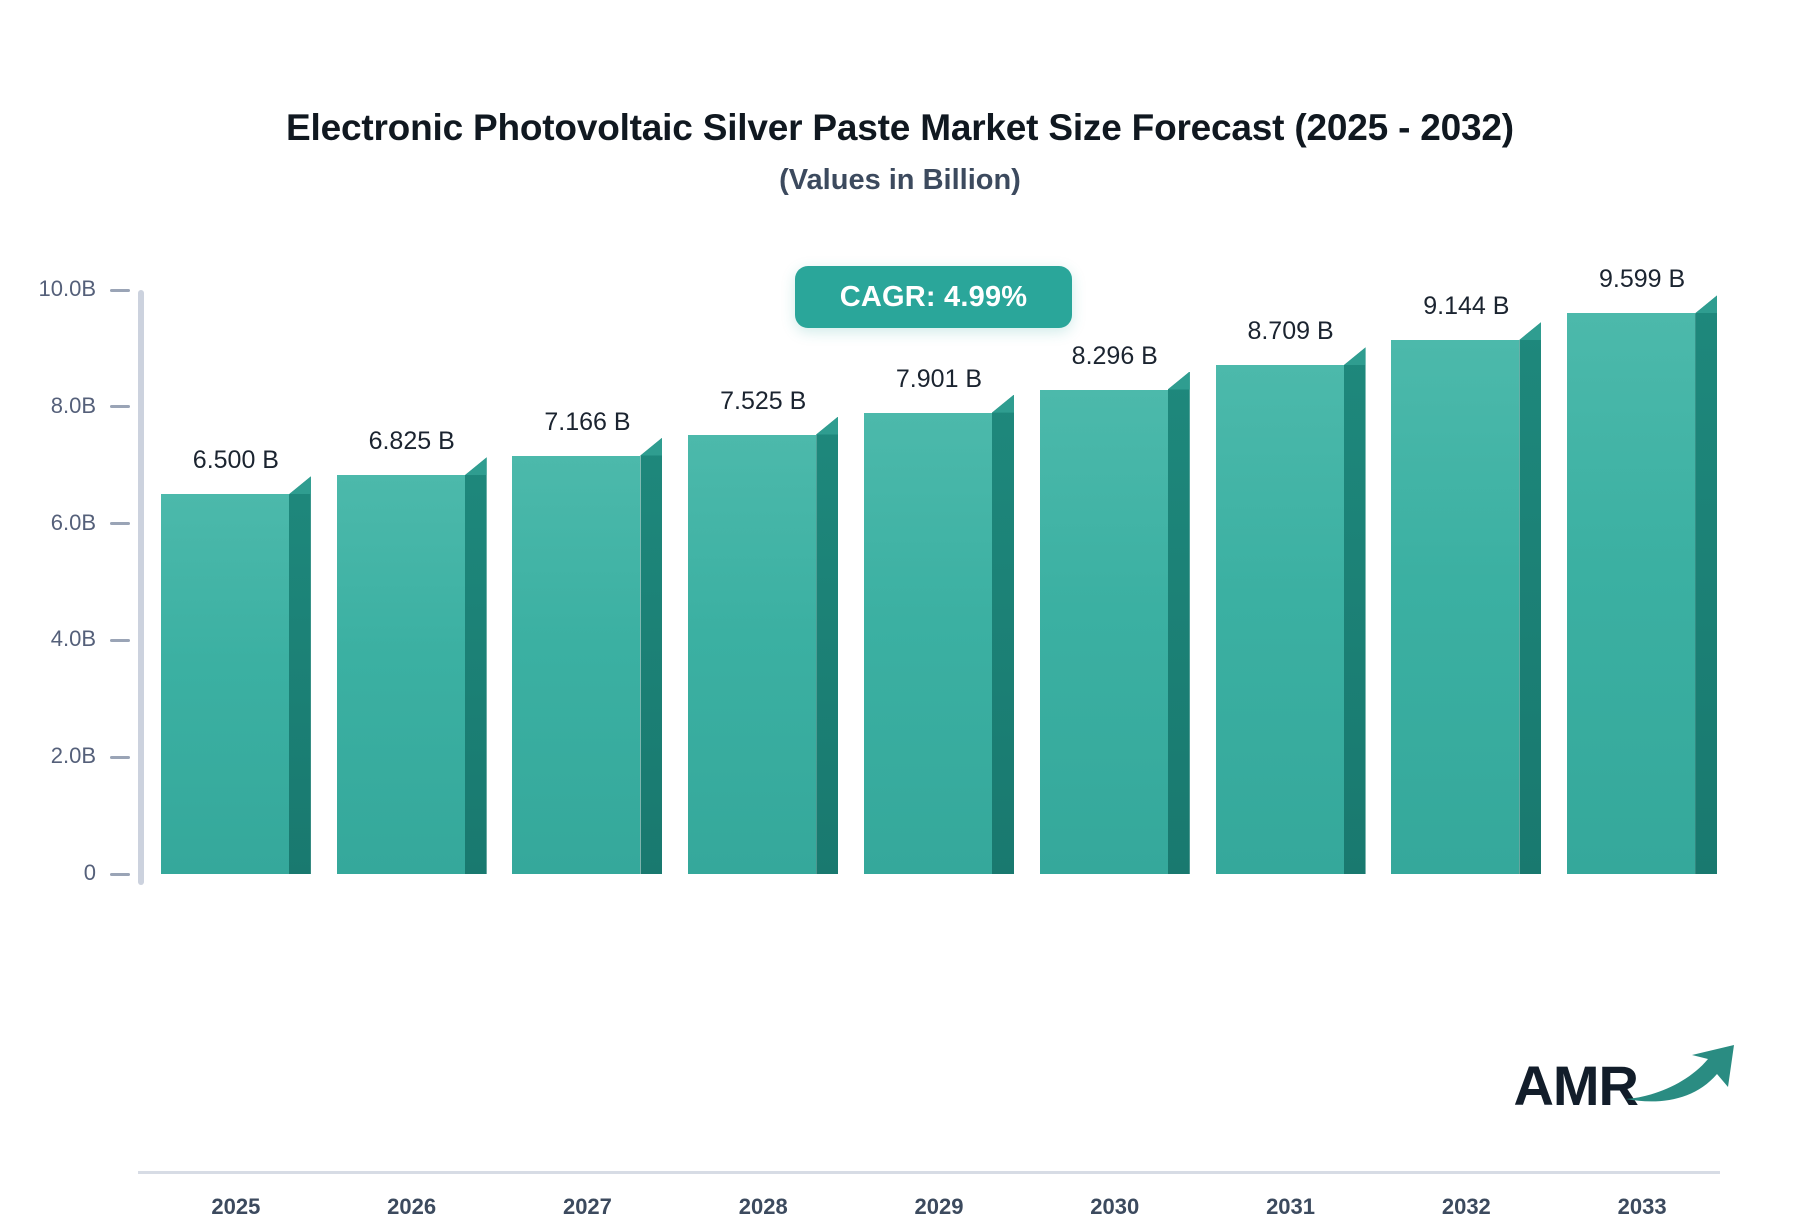  Describe the element at coordinates (141, 587) in the screenshot. I see `y-axis-line` at that location.